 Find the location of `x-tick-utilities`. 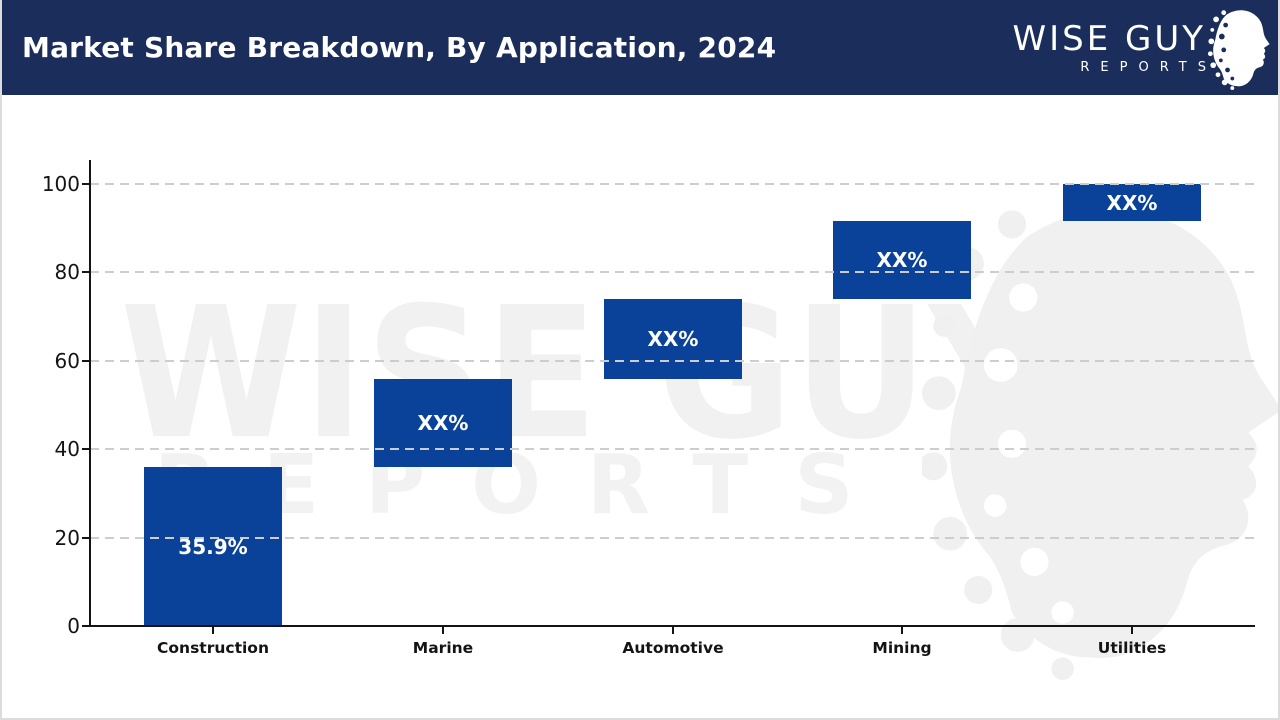

x-tick-utilities is located at coordinates (1132, 630).